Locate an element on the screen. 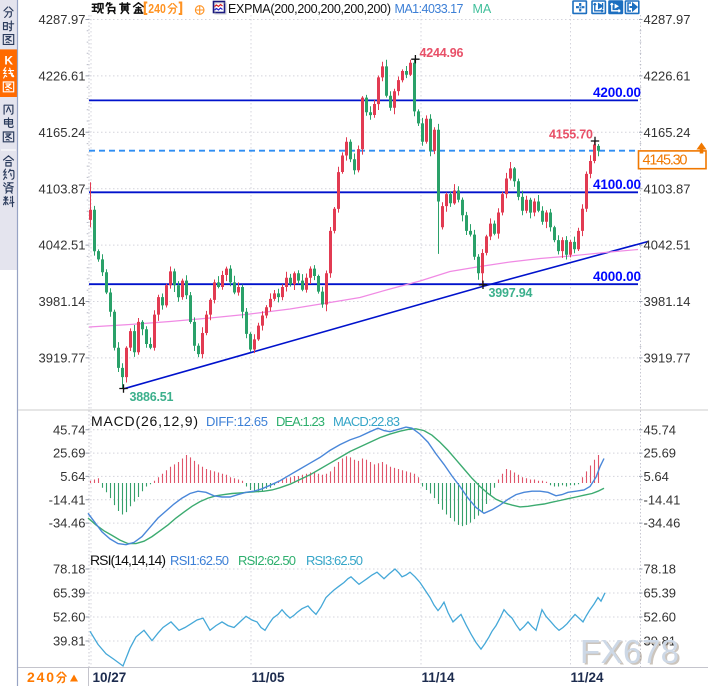 The height and width of the screenshot is (686, 708). svg-text: MACD(26,12,9) is located at coordinates (144, 421).